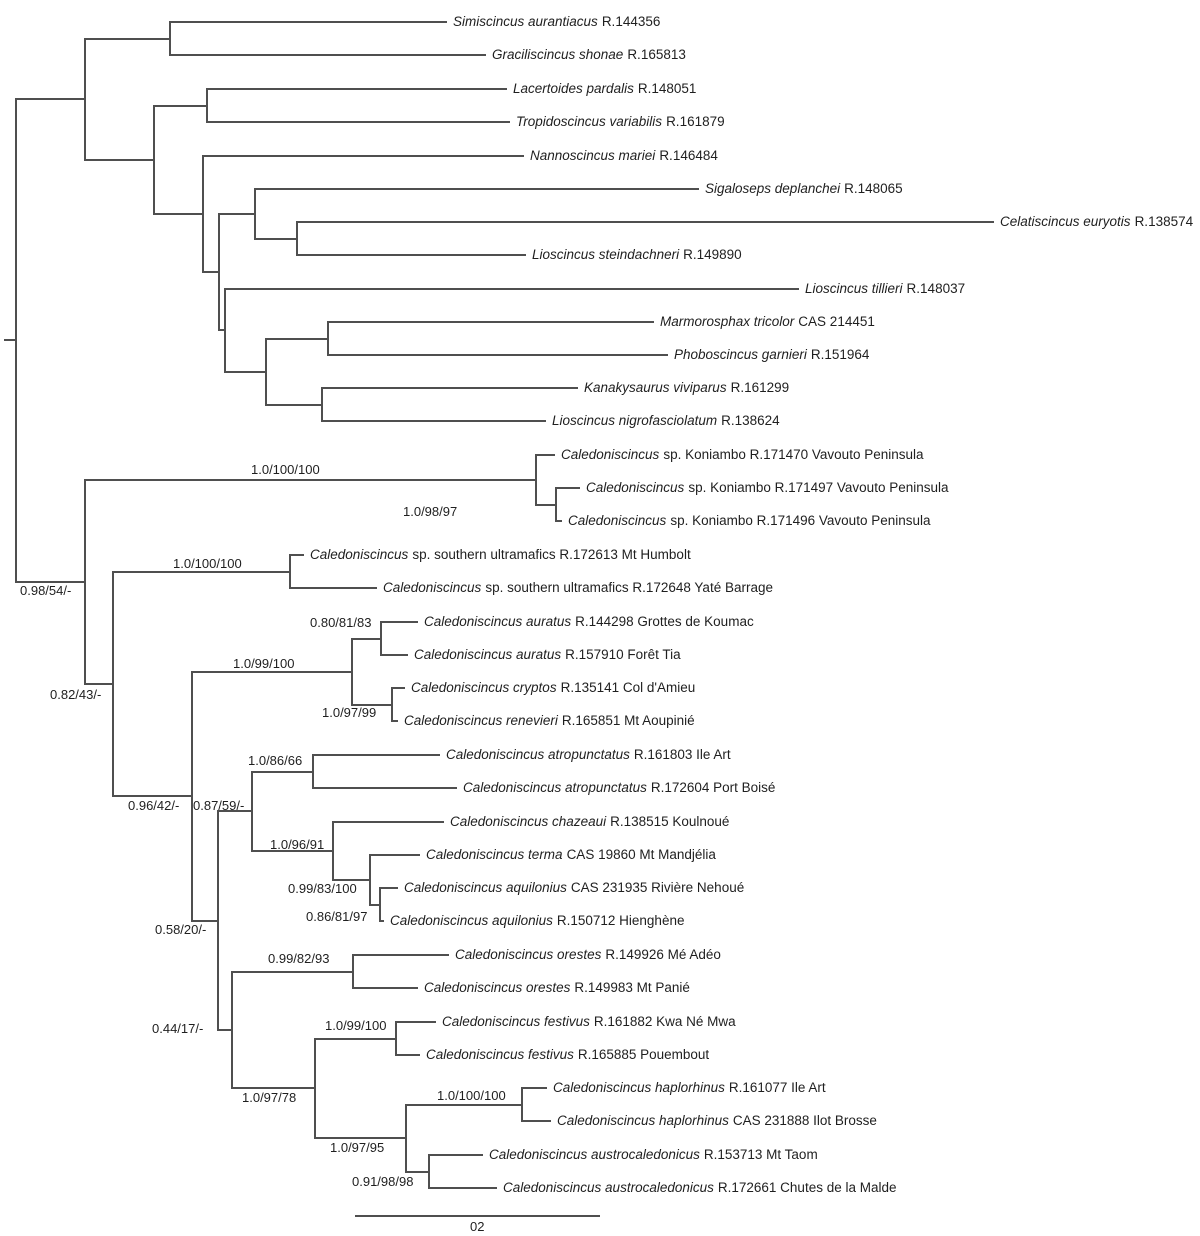  What do you see at coordinates (494, 854) in the screenshot?
I see `taxon-name: Caledoniscincus terma` at bounding box center [494, 854].